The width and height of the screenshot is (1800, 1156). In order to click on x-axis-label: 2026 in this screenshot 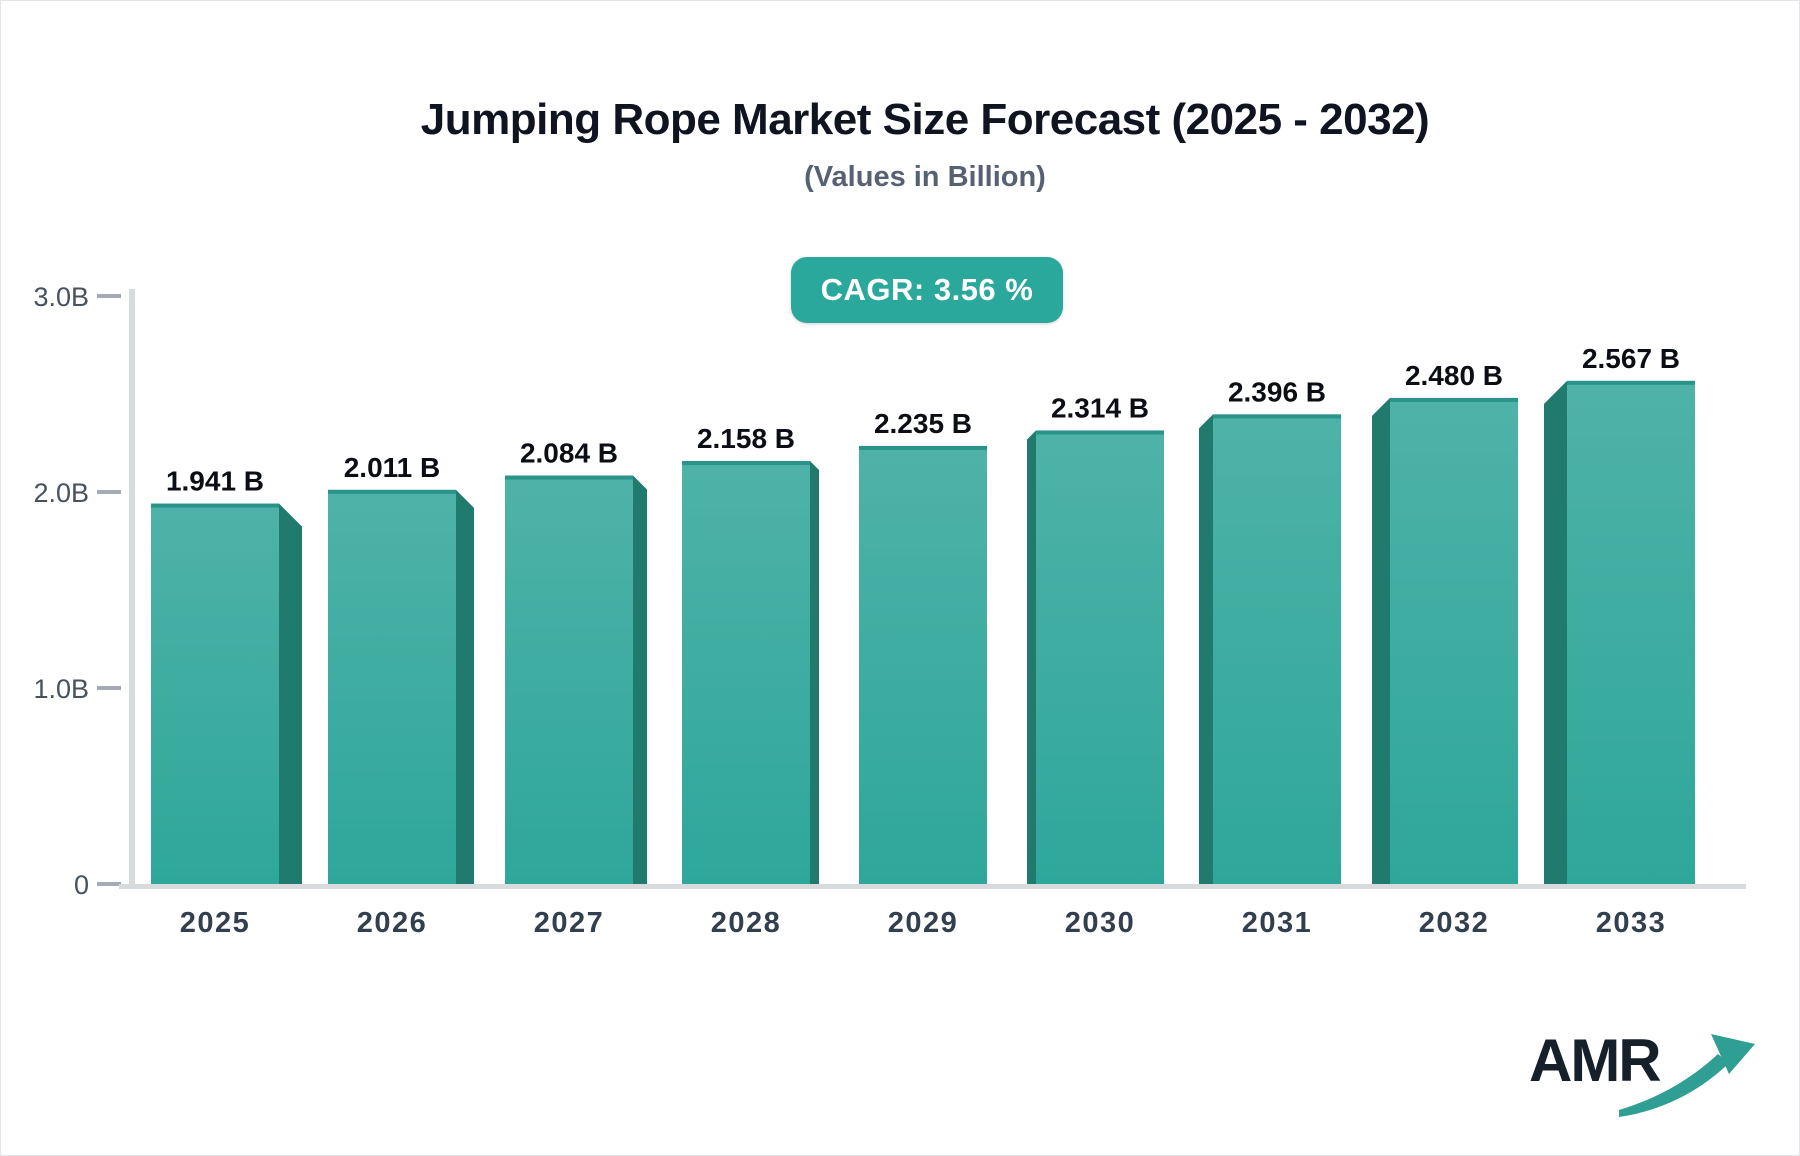, I will do `click(392, 923)`.